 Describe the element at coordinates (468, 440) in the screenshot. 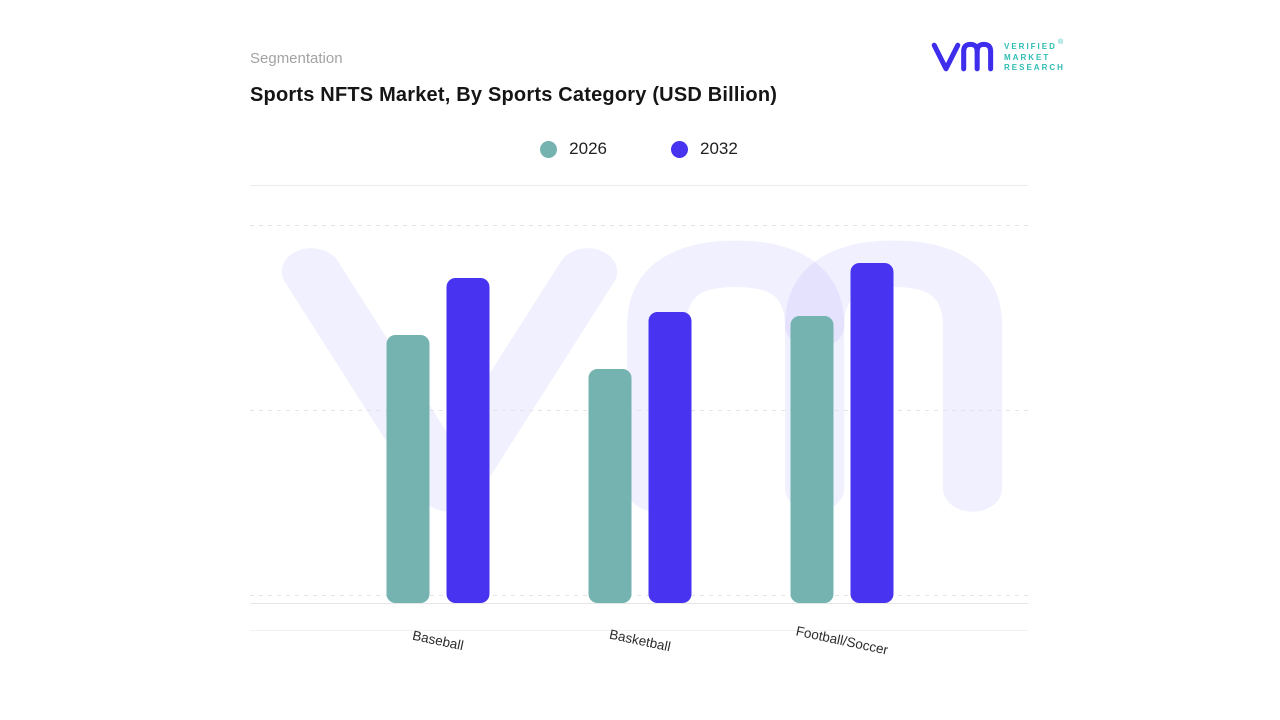

I see `bar-2032-baseball` at that location.